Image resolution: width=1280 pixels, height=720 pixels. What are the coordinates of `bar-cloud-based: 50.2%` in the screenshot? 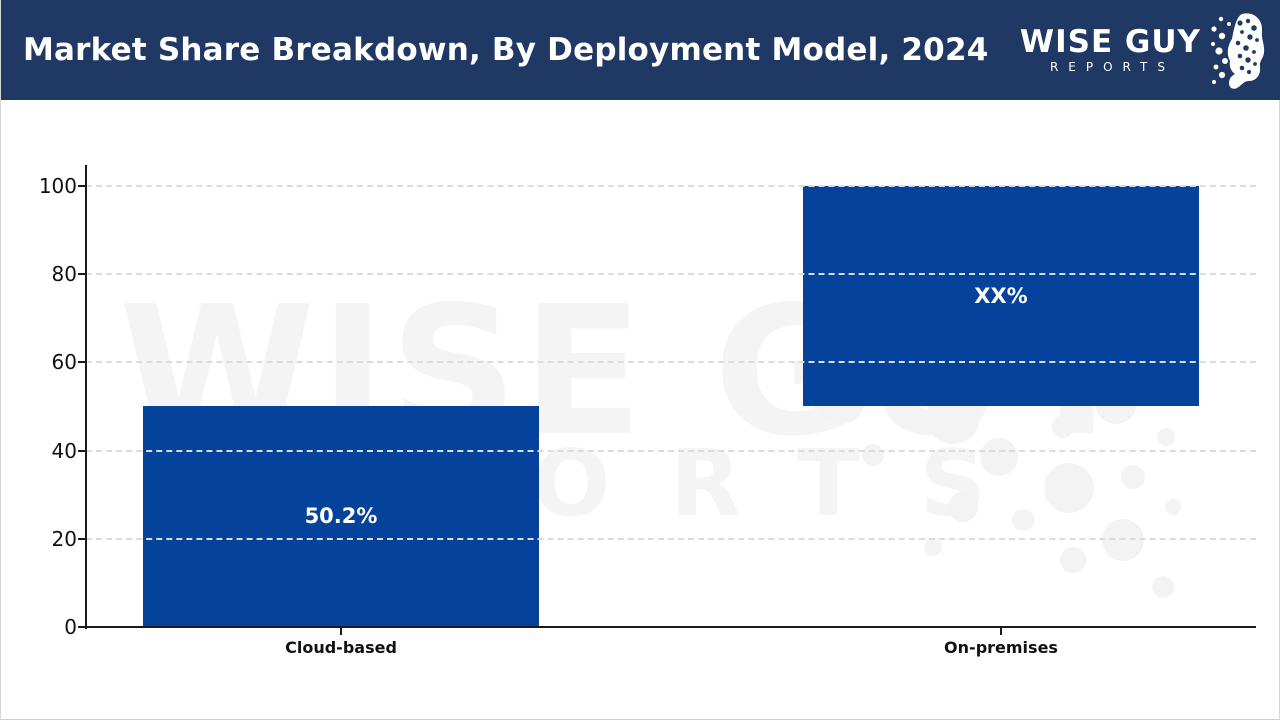 It's located at (341, 516).